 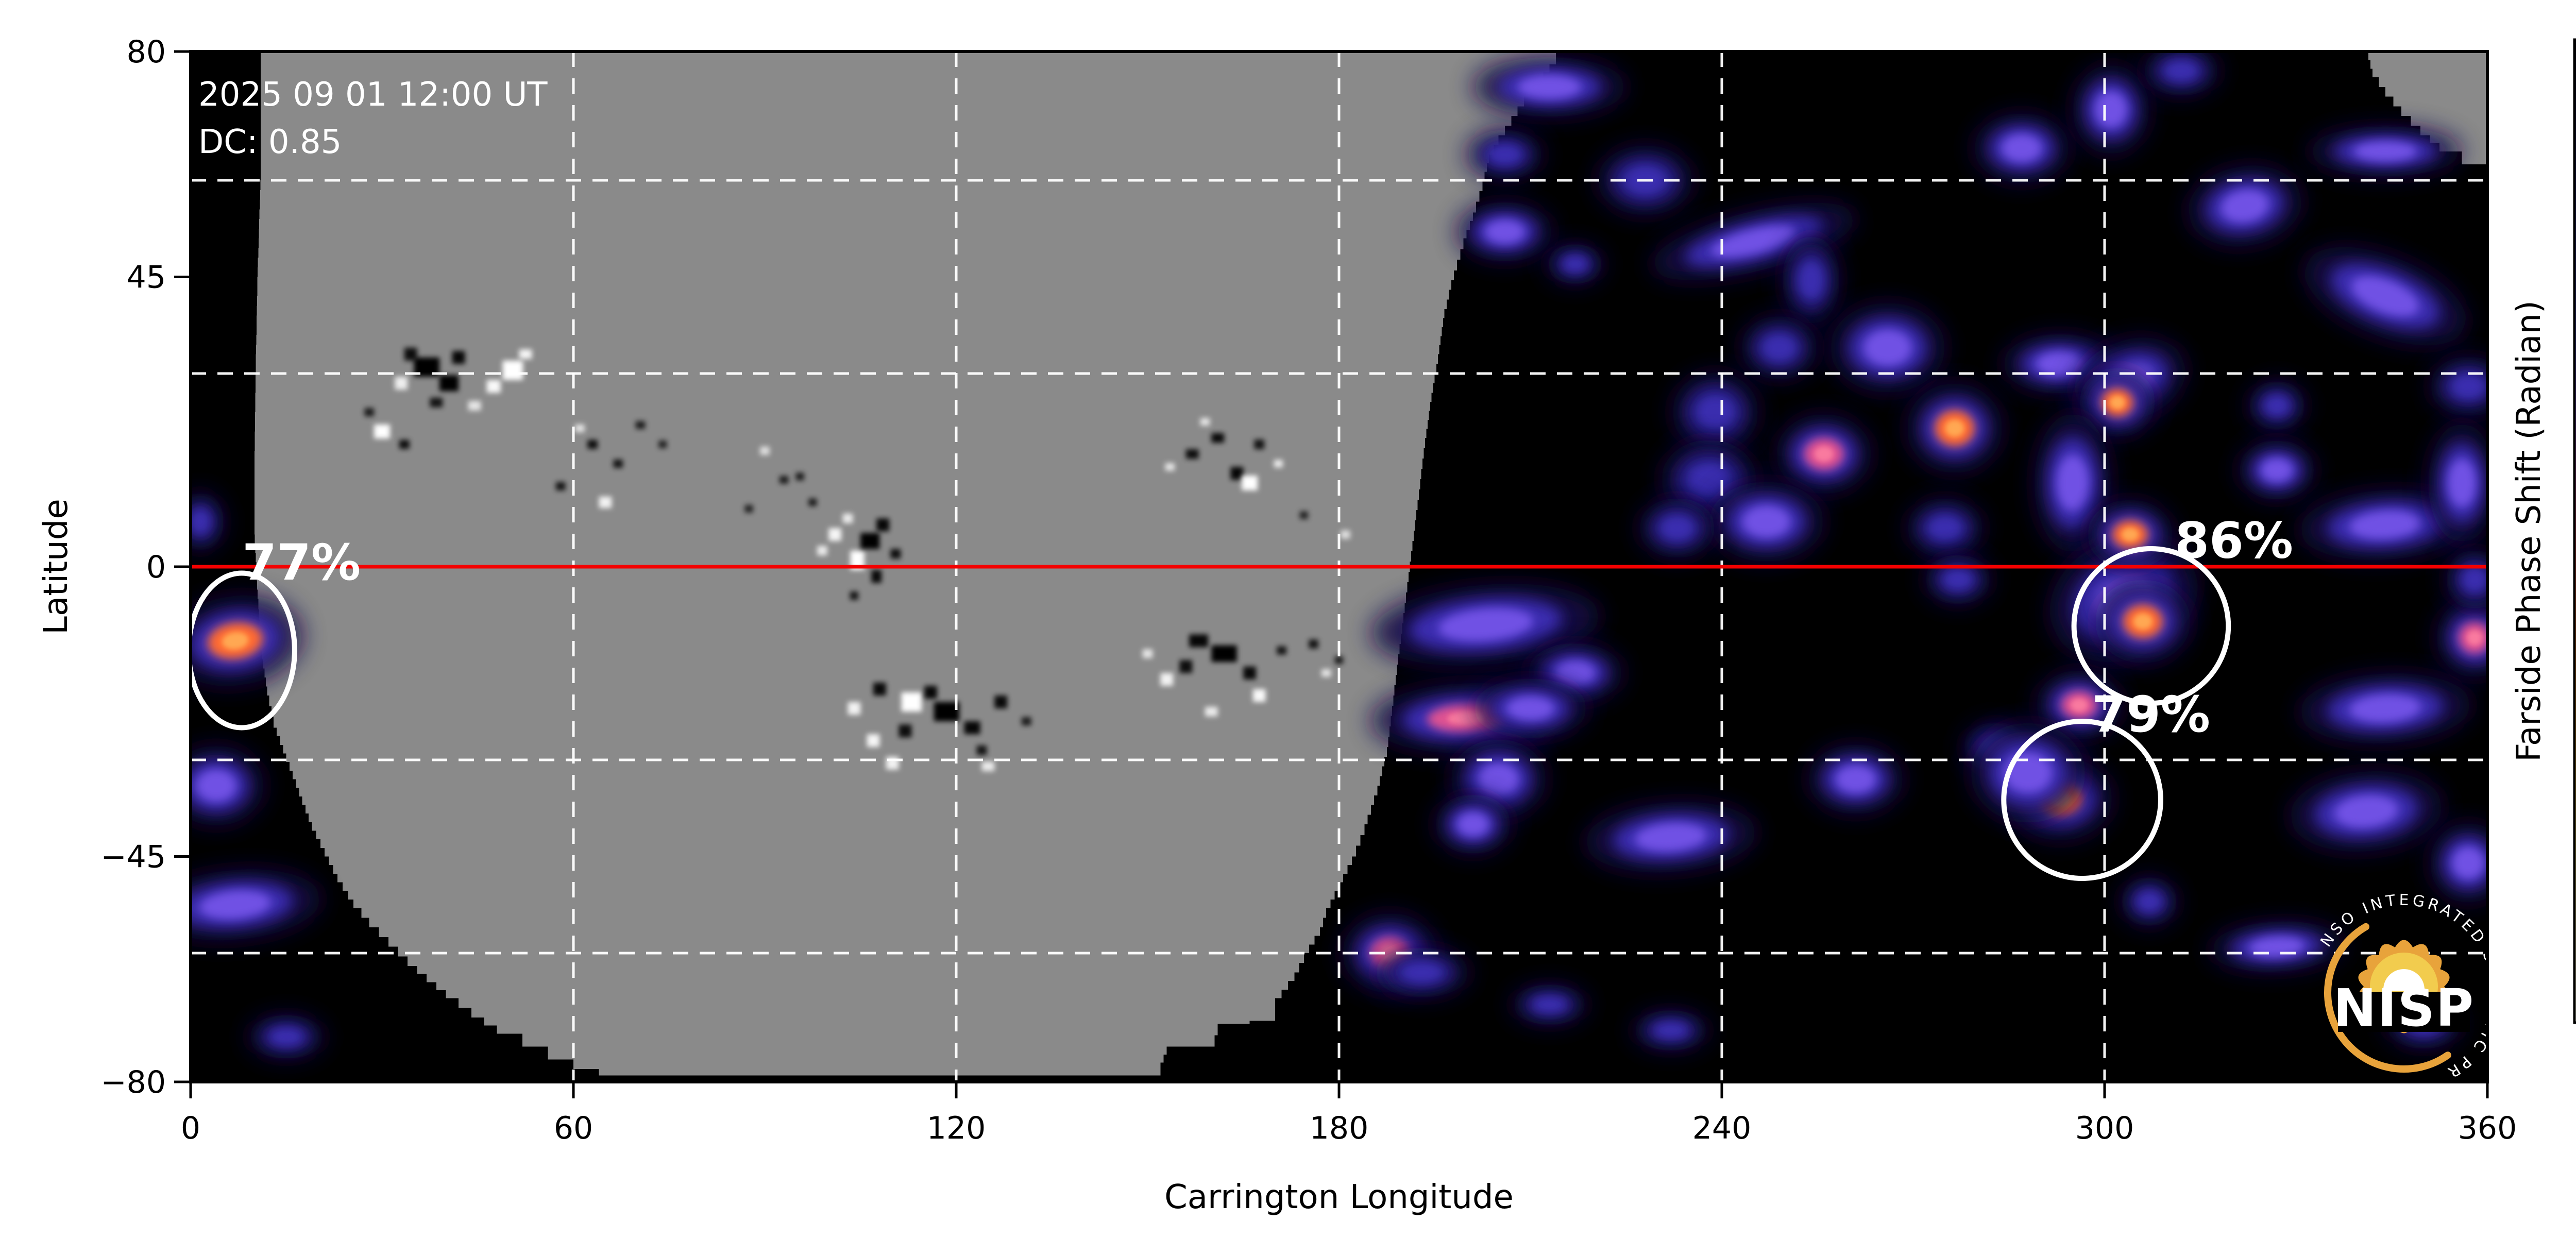 What do you see at coordinates (2151, 714) in the screenshot?
I see `annotation-label: 79%` at bounding box center [2151, 714].